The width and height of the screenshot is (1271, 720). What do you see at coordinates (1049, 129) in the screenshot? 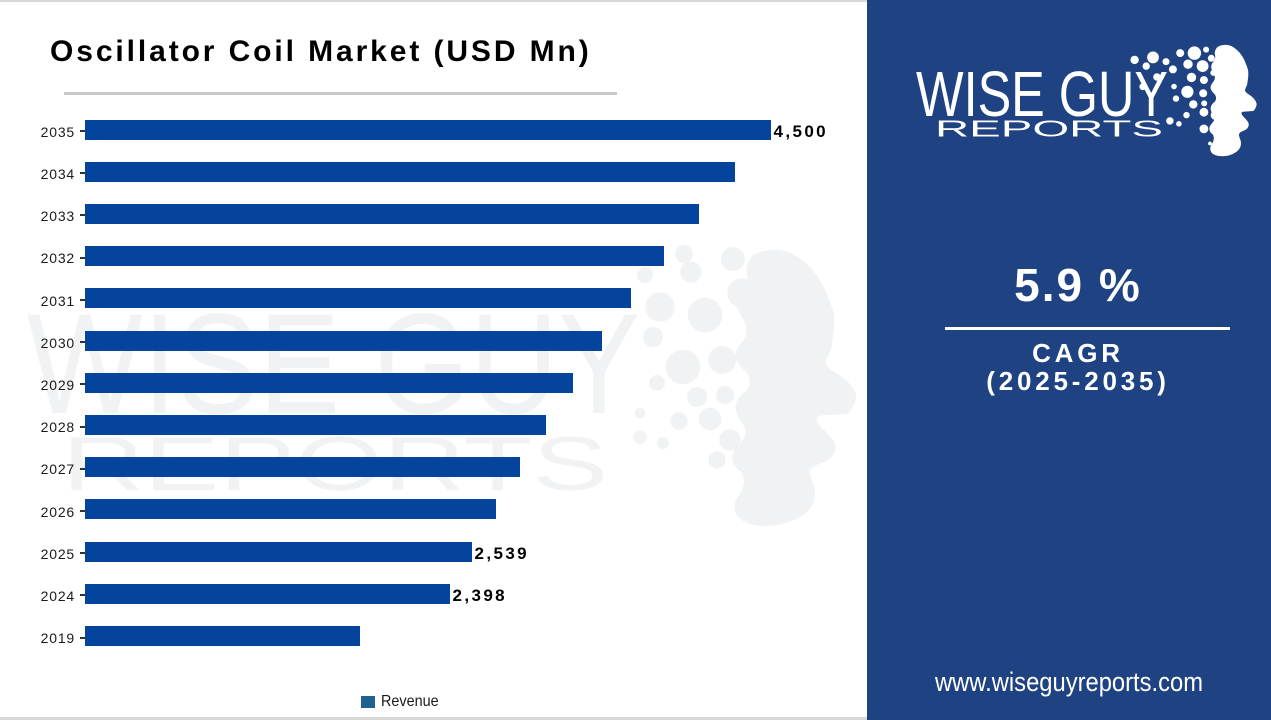
I see `svg-text: REPORTS` at bounding box center [1049, 129].